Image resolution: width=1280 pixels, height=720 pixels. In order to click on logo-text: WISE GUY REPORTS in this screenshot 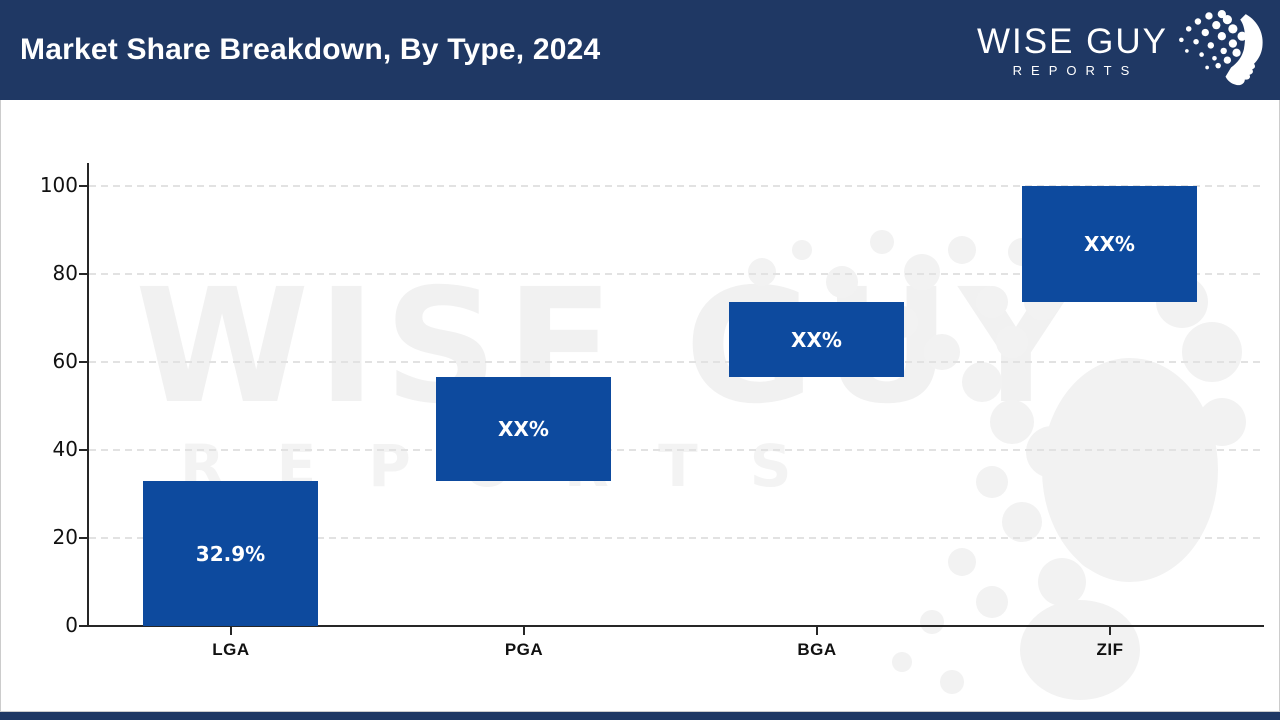, I will do `click(1072, 49)`.